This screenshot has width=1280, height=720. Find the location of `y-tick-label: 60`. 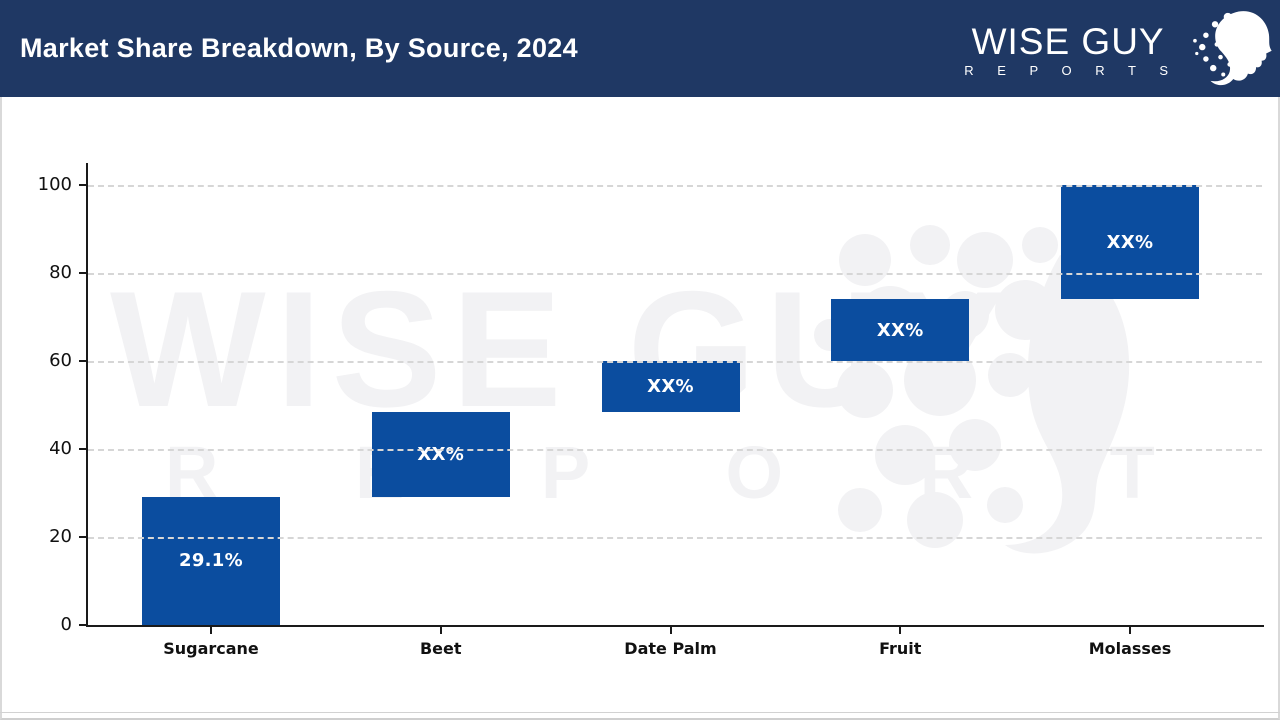

y-tick-label: 60 is located at coordinates (60, 360).